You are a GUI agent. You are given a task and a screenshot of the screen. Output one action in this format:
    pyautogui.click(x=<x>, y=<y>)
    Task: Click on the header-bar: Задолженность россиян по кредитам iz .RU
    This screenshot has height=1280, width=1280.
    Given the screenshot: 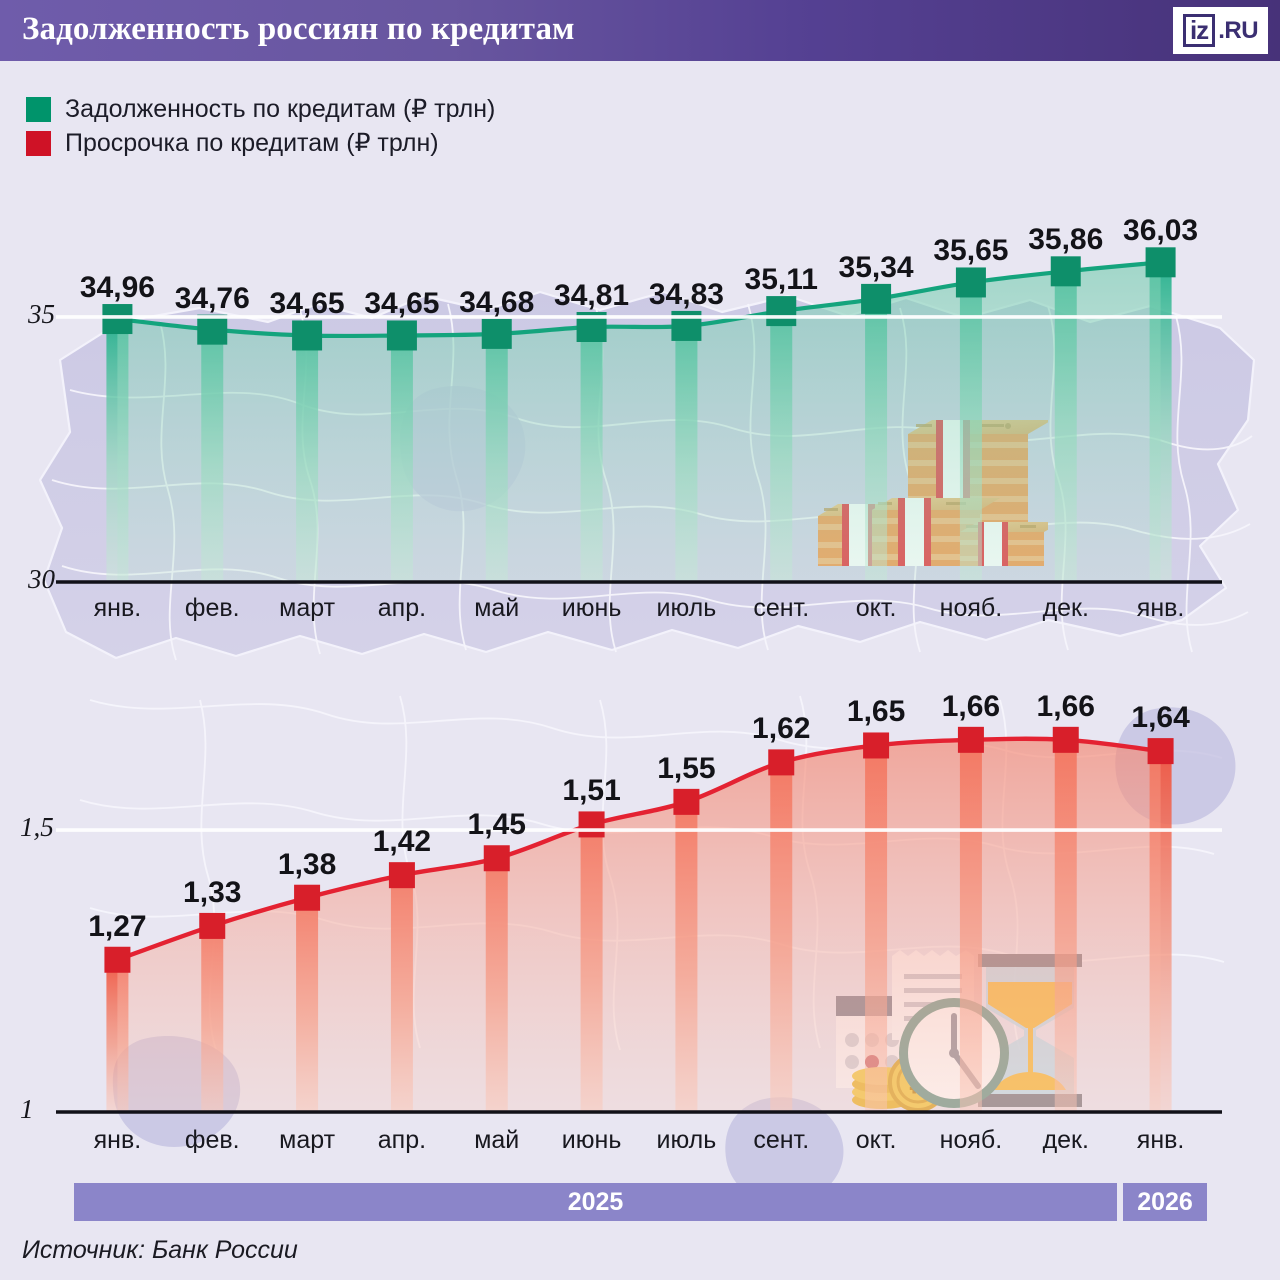 What is the action you would take?
    pyautogui.click(x=640, y=30)
    